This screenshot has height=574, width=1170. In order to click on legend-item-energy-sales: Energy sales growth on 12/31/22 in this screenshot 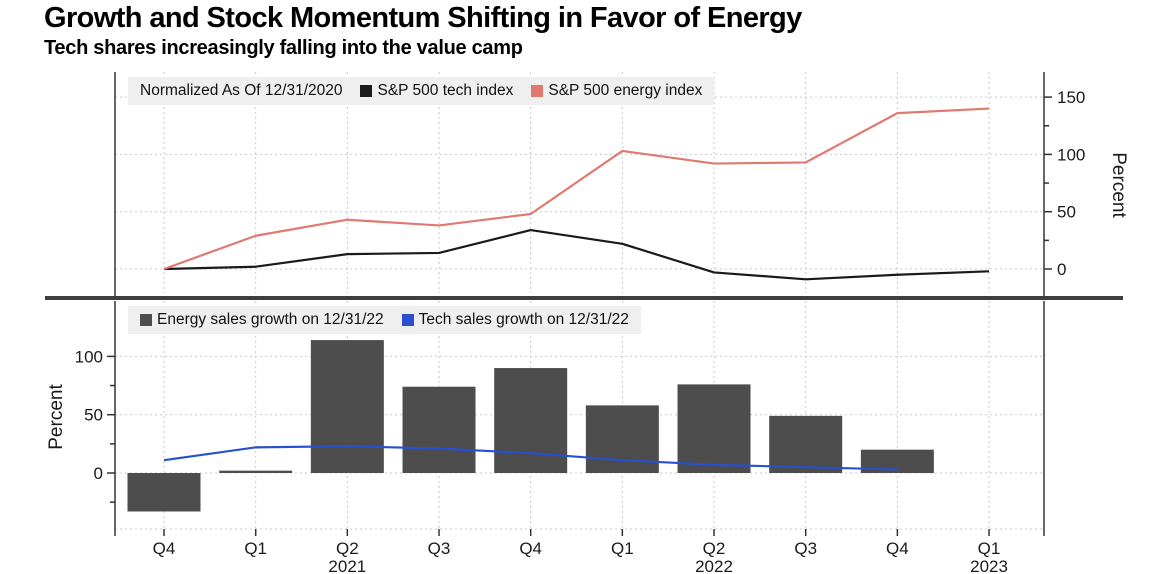, I will do `click(262, 320)`.